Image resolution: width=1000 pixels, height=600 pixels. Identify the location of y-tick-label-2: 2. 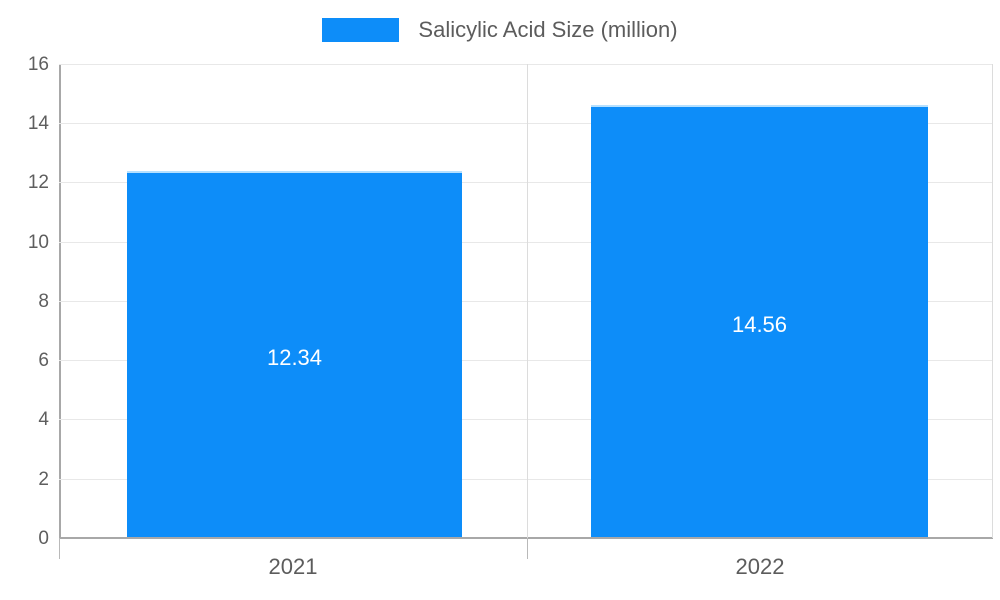
(43, 479).